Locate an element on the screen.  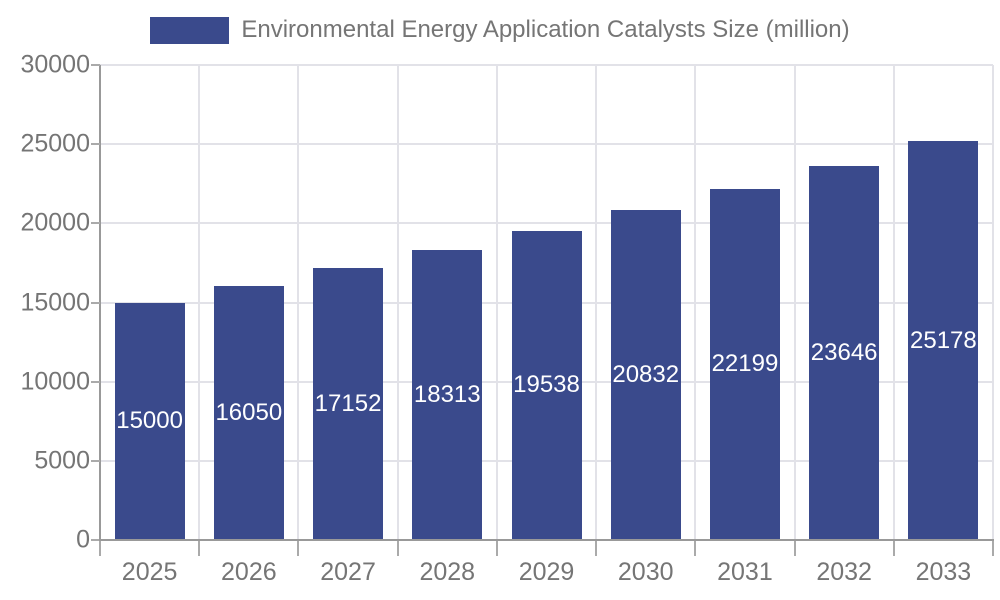
bar: 20832 is located at coordinates (645, 375).